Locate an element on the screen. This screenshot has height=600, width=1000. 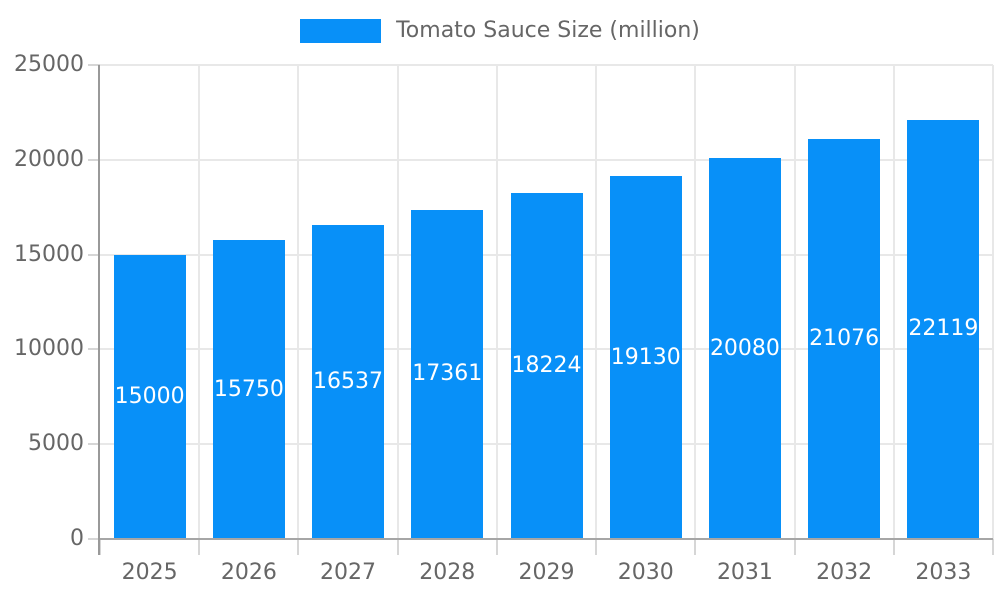
y-axis-label: 10000 is located at coordinates (49, 349).